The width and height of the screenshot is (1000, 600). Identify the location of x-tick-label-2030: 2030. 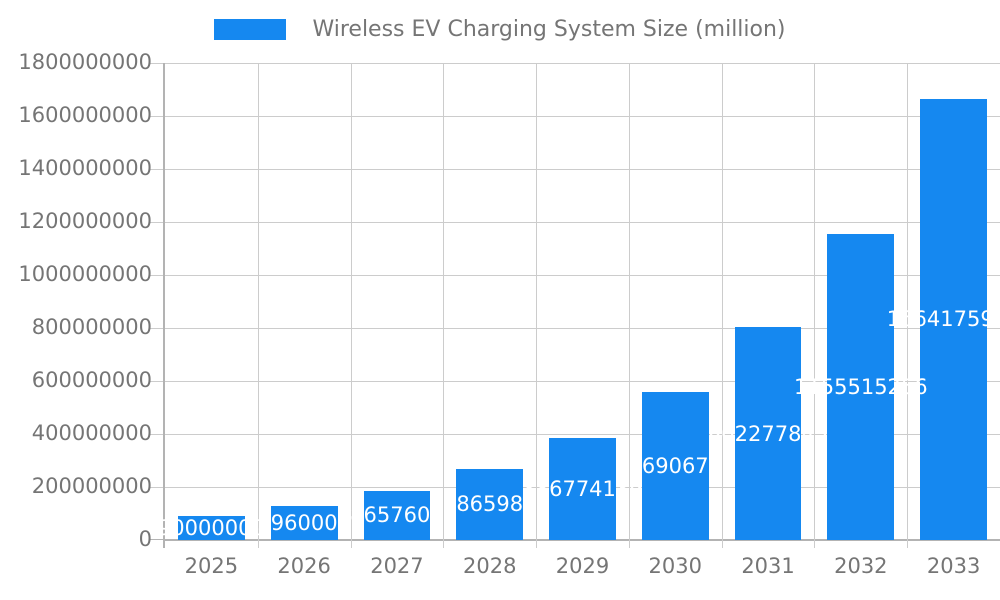
(675, 566).